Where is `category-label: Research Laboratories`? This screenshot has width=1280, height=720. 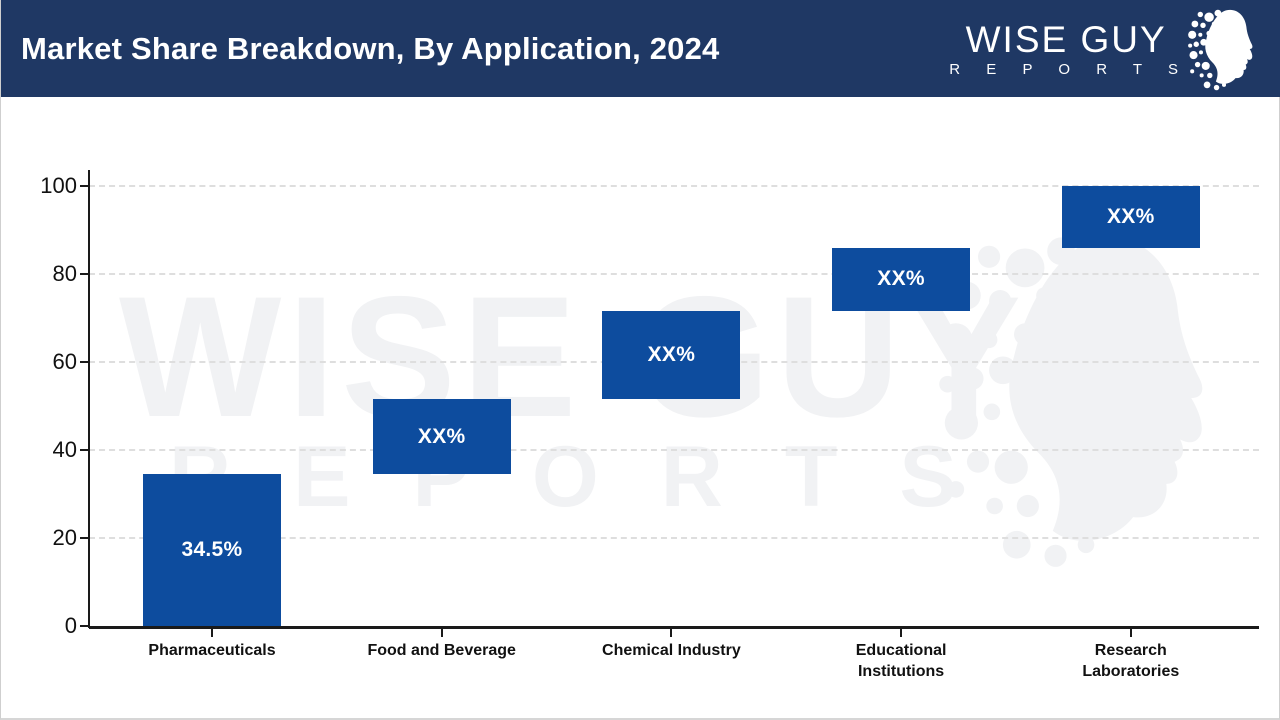 category-label: Research Laboratories is located at coordinates (1131, 662).